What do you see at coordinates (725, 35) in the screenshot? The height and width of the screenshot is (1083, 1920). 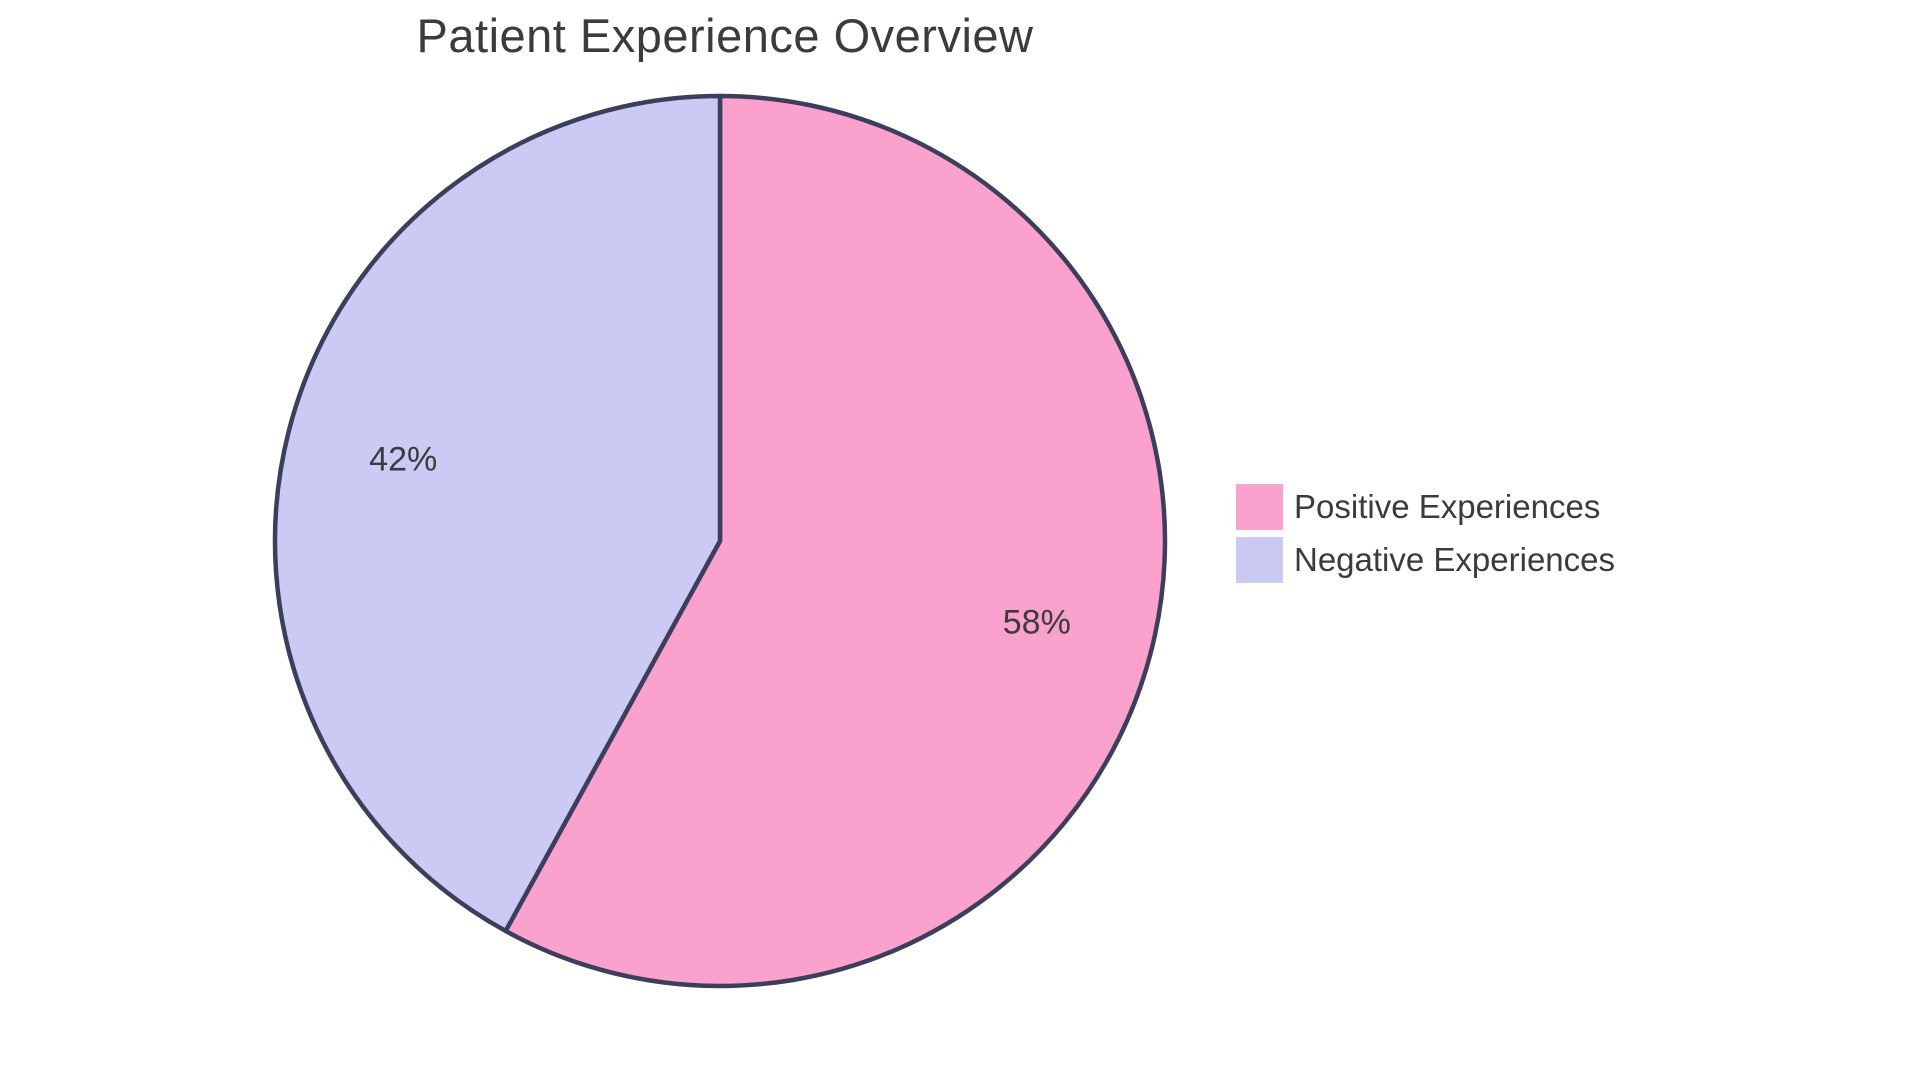 I see `chart-title: Patient Experience Overview` at bounding box center [725, 35].